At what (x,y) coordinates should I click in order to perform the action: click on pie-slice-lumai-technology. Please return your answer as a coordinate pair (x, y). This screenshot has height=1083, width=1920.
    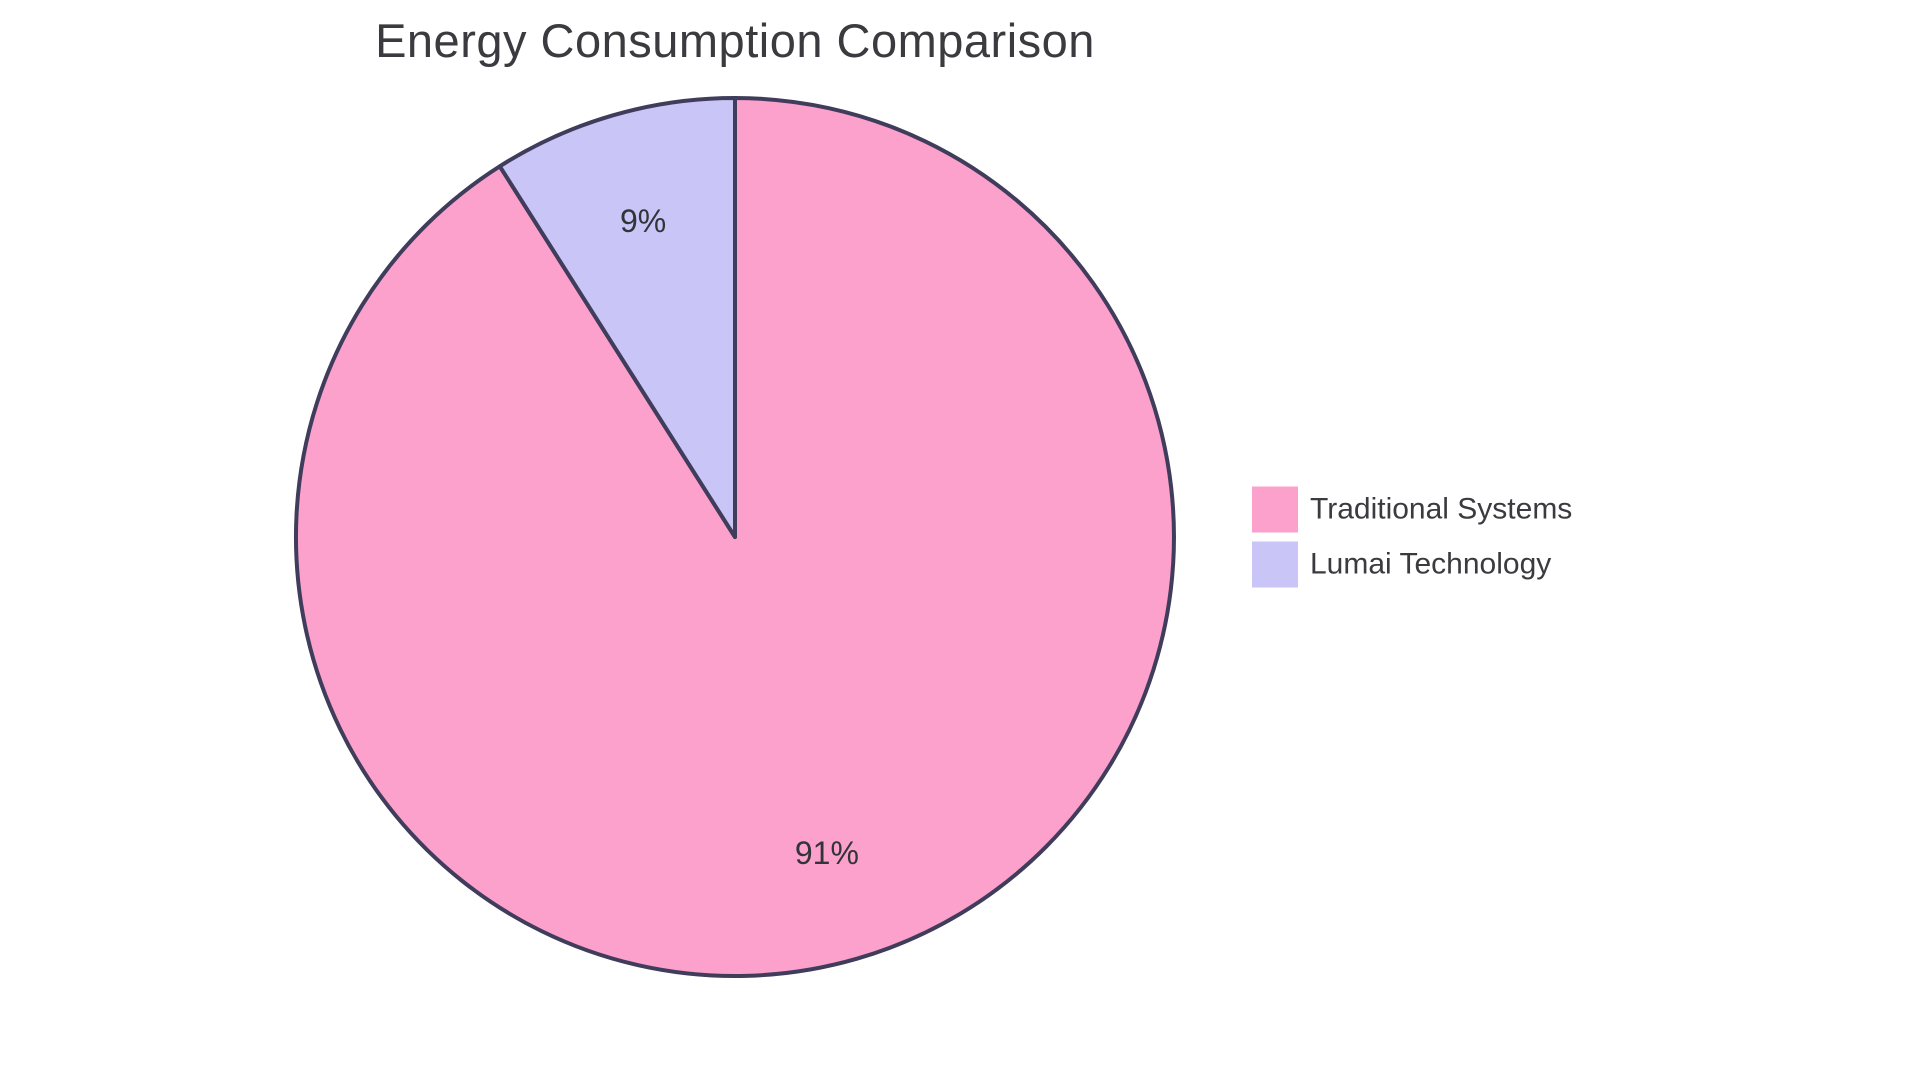
    Looking at the image, I should click on (617, 317).